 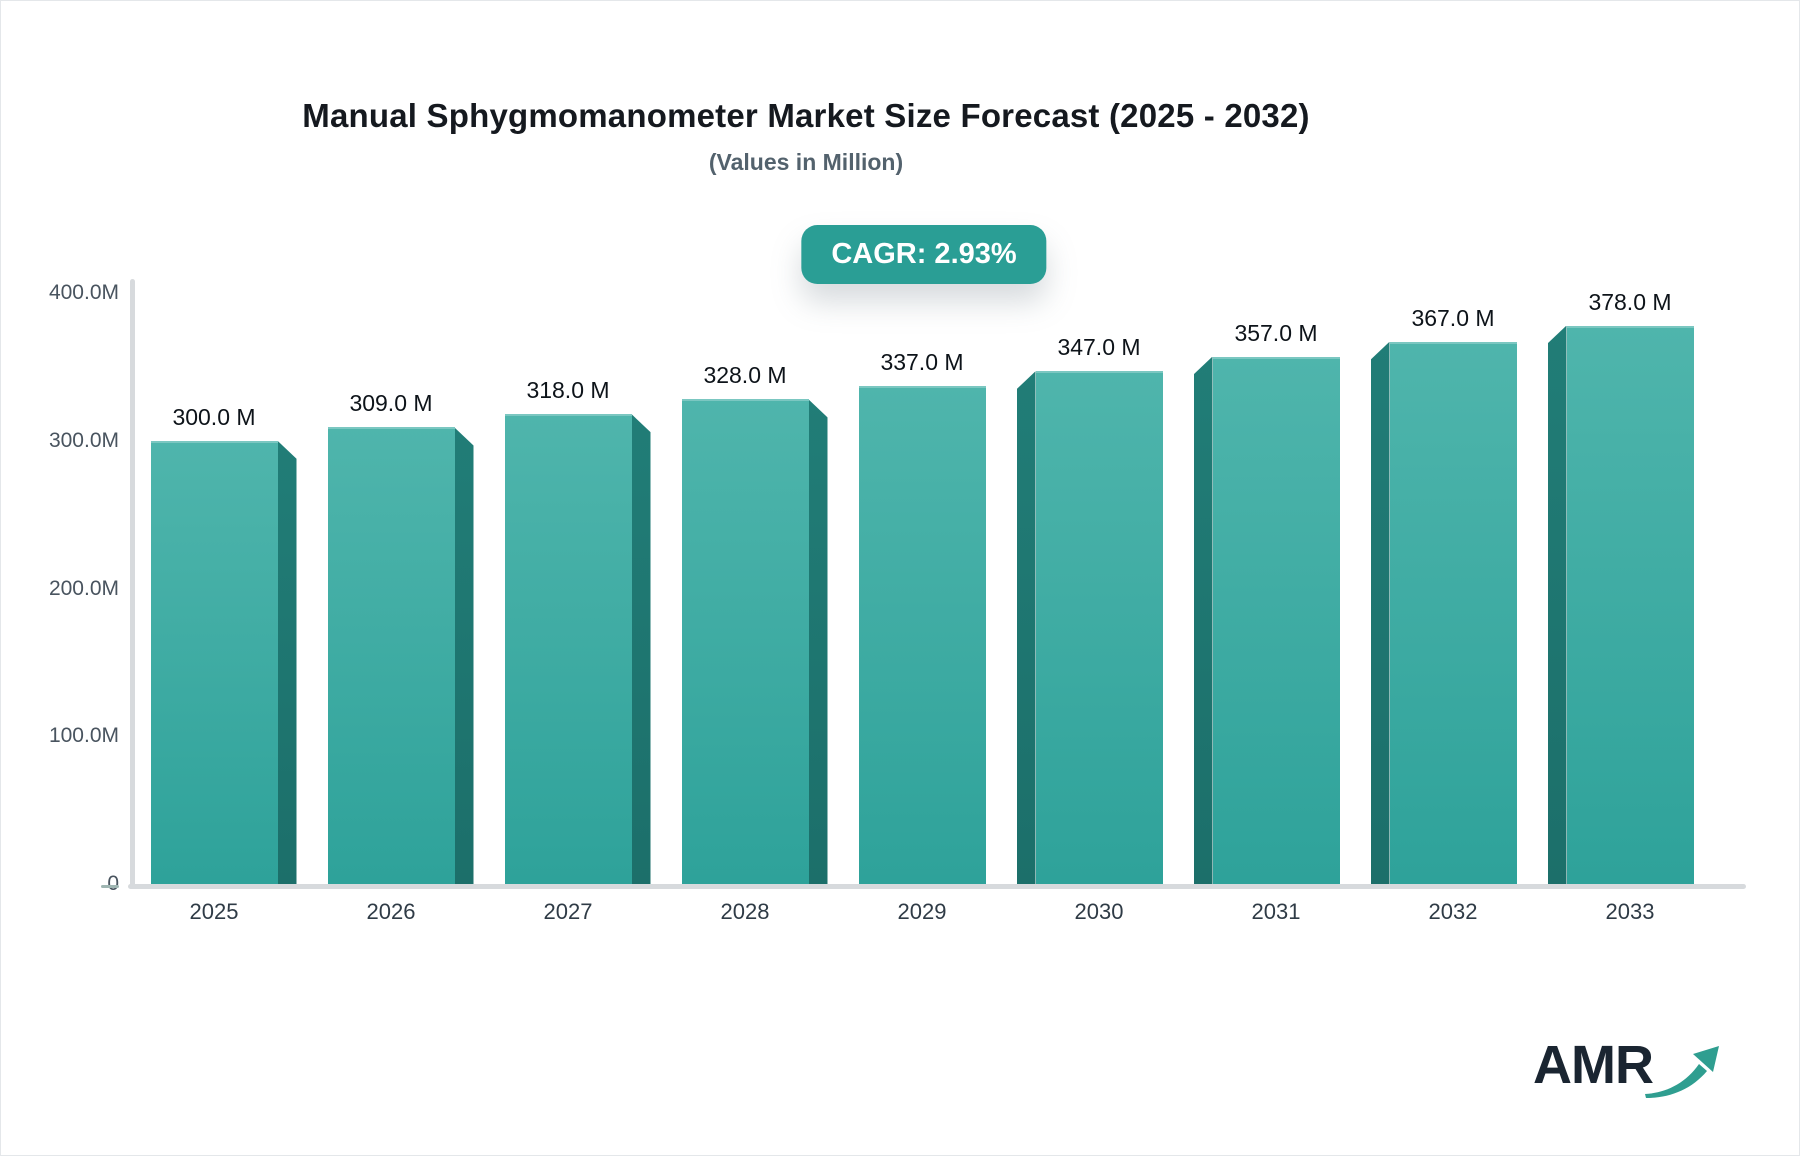 What do you see at coordinates (806, 162) in the screenshot?
I see `chart-subtitle: (Values in Million)` at bounding box center [806, 162].